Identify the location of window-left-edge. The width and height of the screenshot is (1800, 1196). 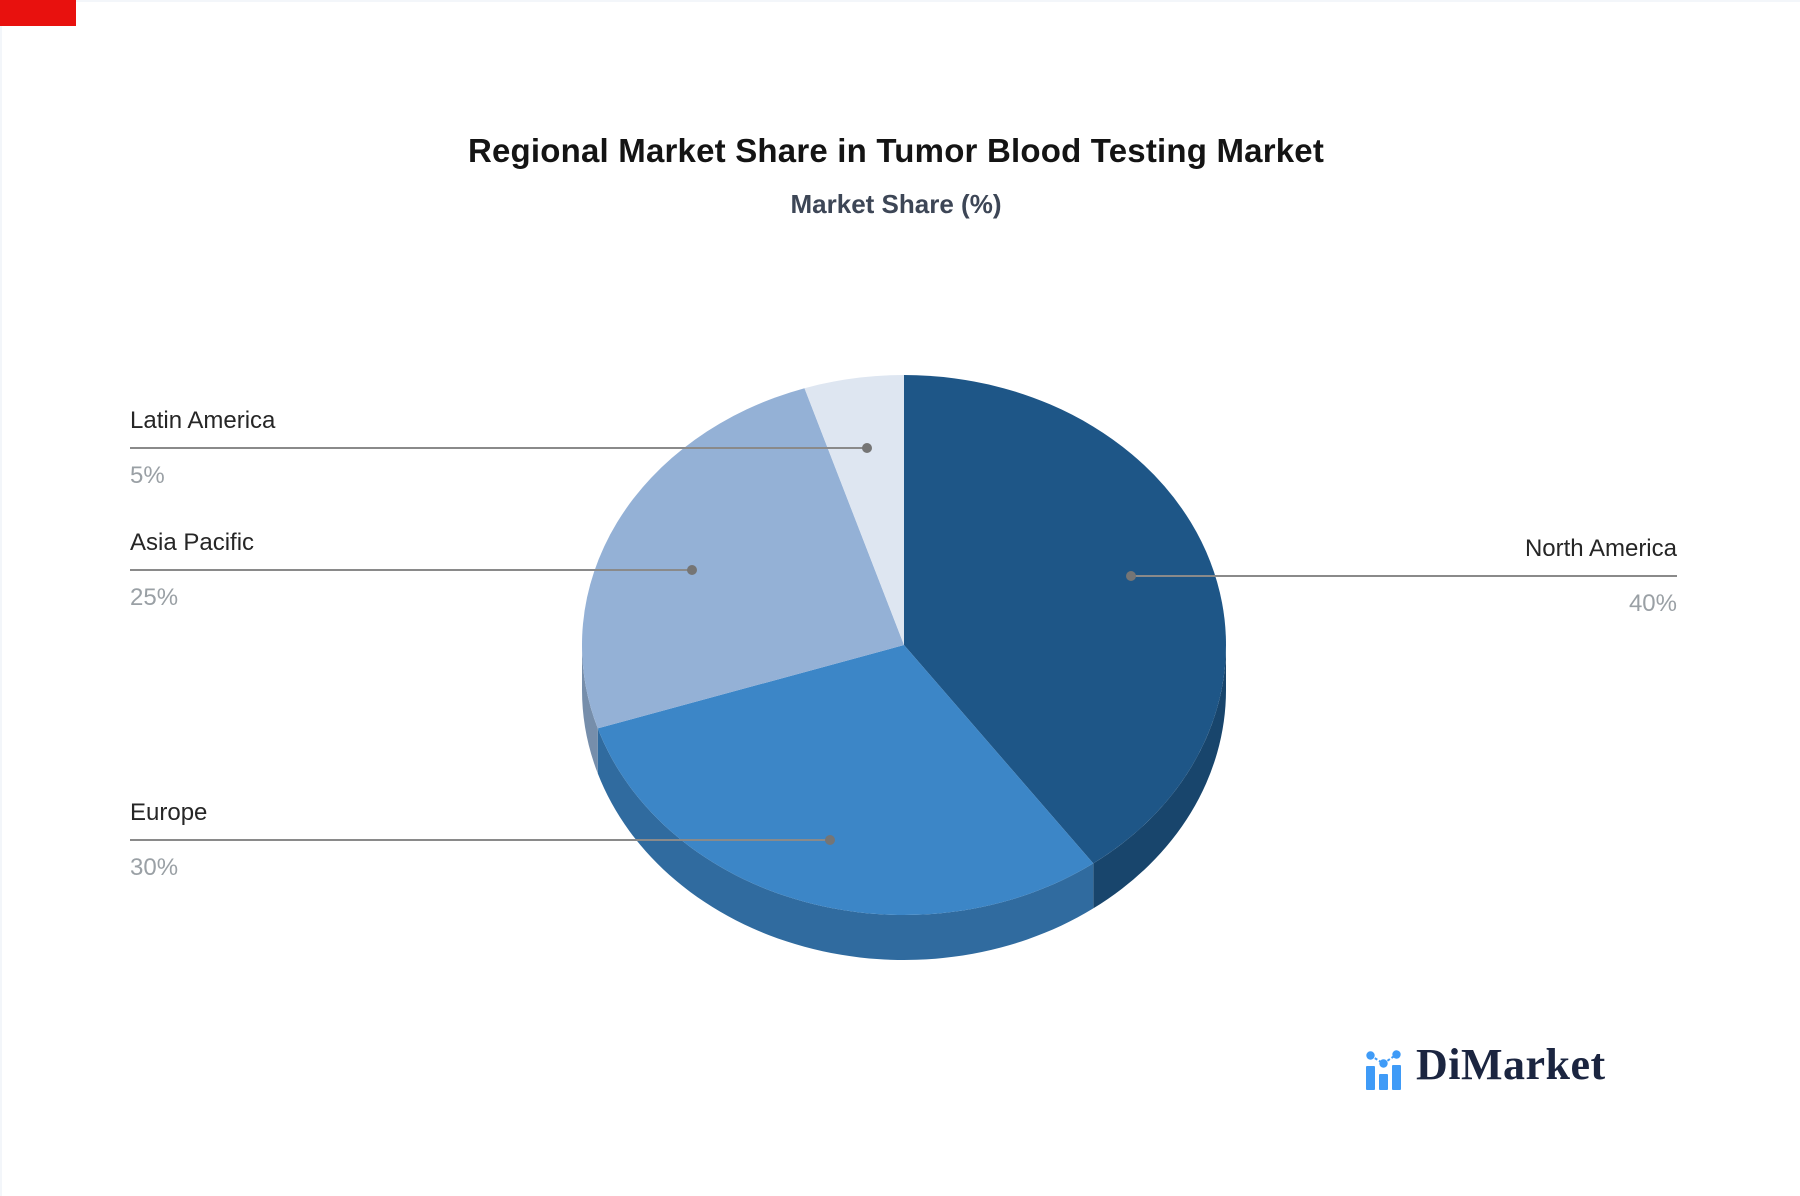
(1, 598).